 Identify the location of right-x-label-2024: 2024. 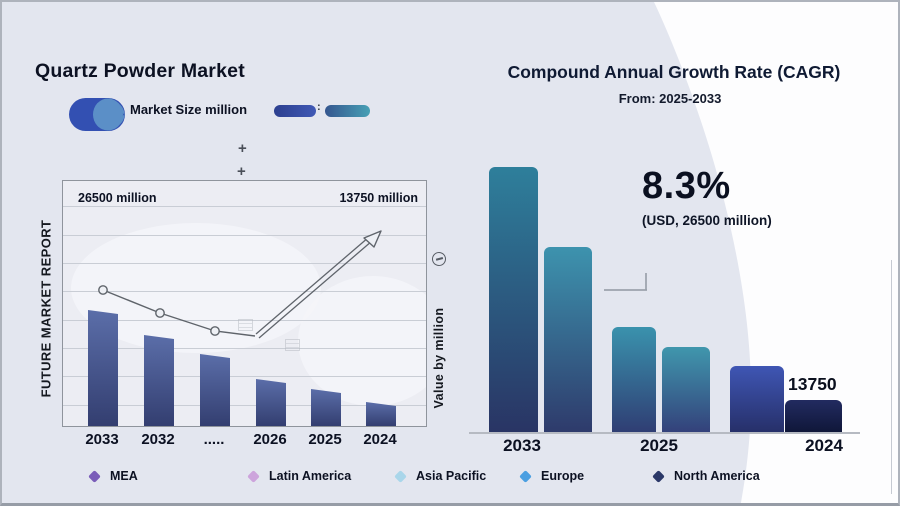
(824, 445).